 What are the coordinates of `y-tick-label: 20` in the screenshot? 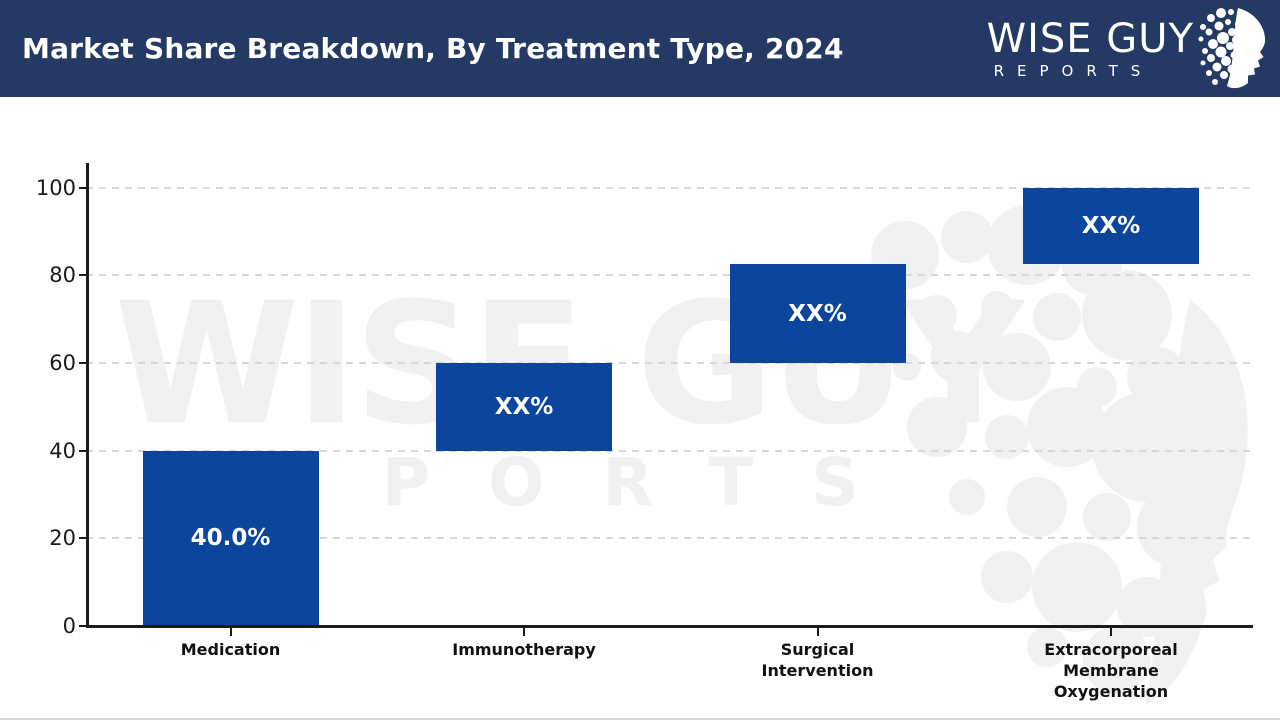 It's located at (62, 538).